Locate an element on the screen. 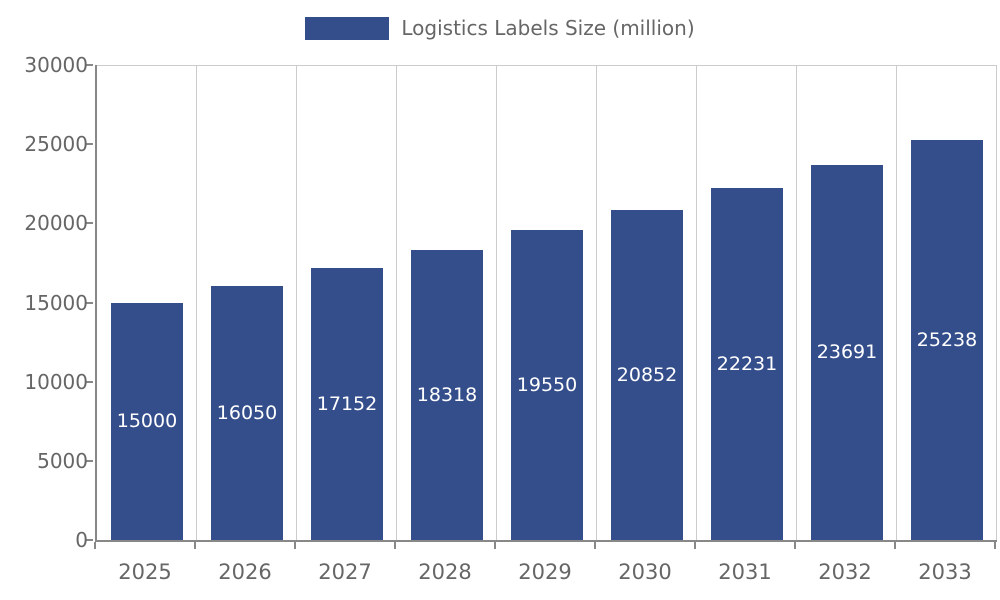 Image resolution: width=1000 pixels, height=600 pixels. bar-2028: 18318 is located at coordinates (447, 394).